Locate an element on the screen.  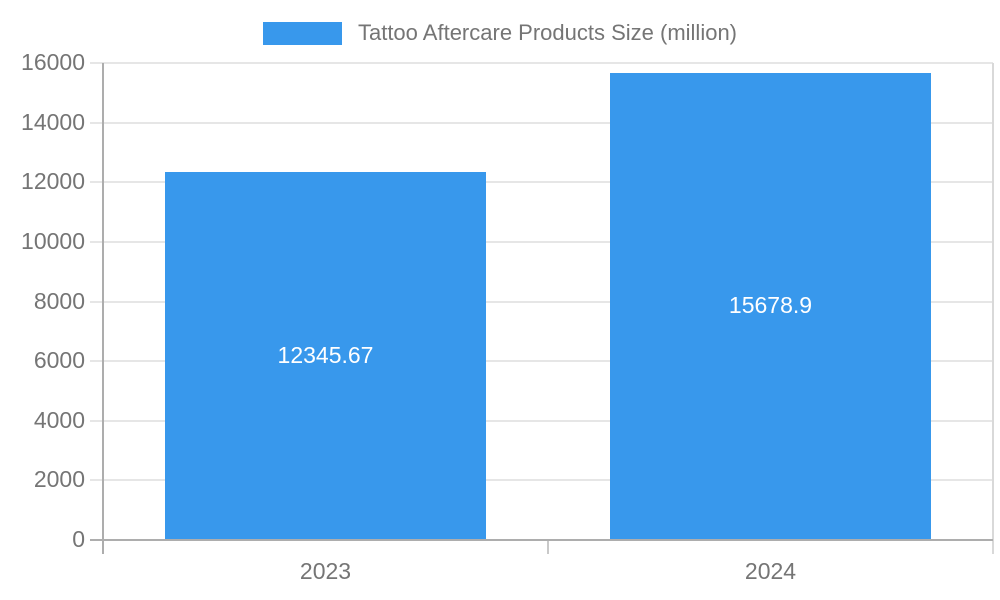
plot-right-border is located at coordinates (993, 308).